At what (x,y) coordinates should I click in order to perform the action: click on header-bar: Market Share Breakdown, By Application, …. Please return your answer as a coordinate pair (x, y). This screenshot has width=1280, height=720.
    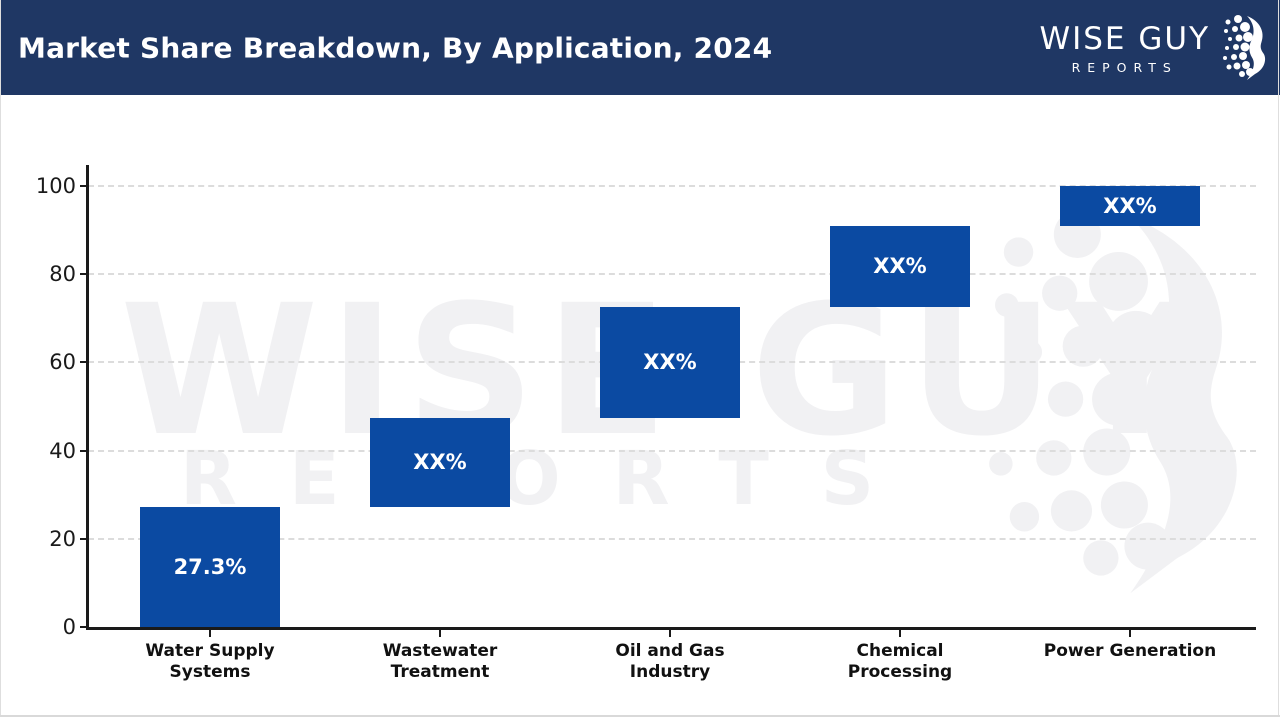
    Looking at the image, I should click on (640, 47).